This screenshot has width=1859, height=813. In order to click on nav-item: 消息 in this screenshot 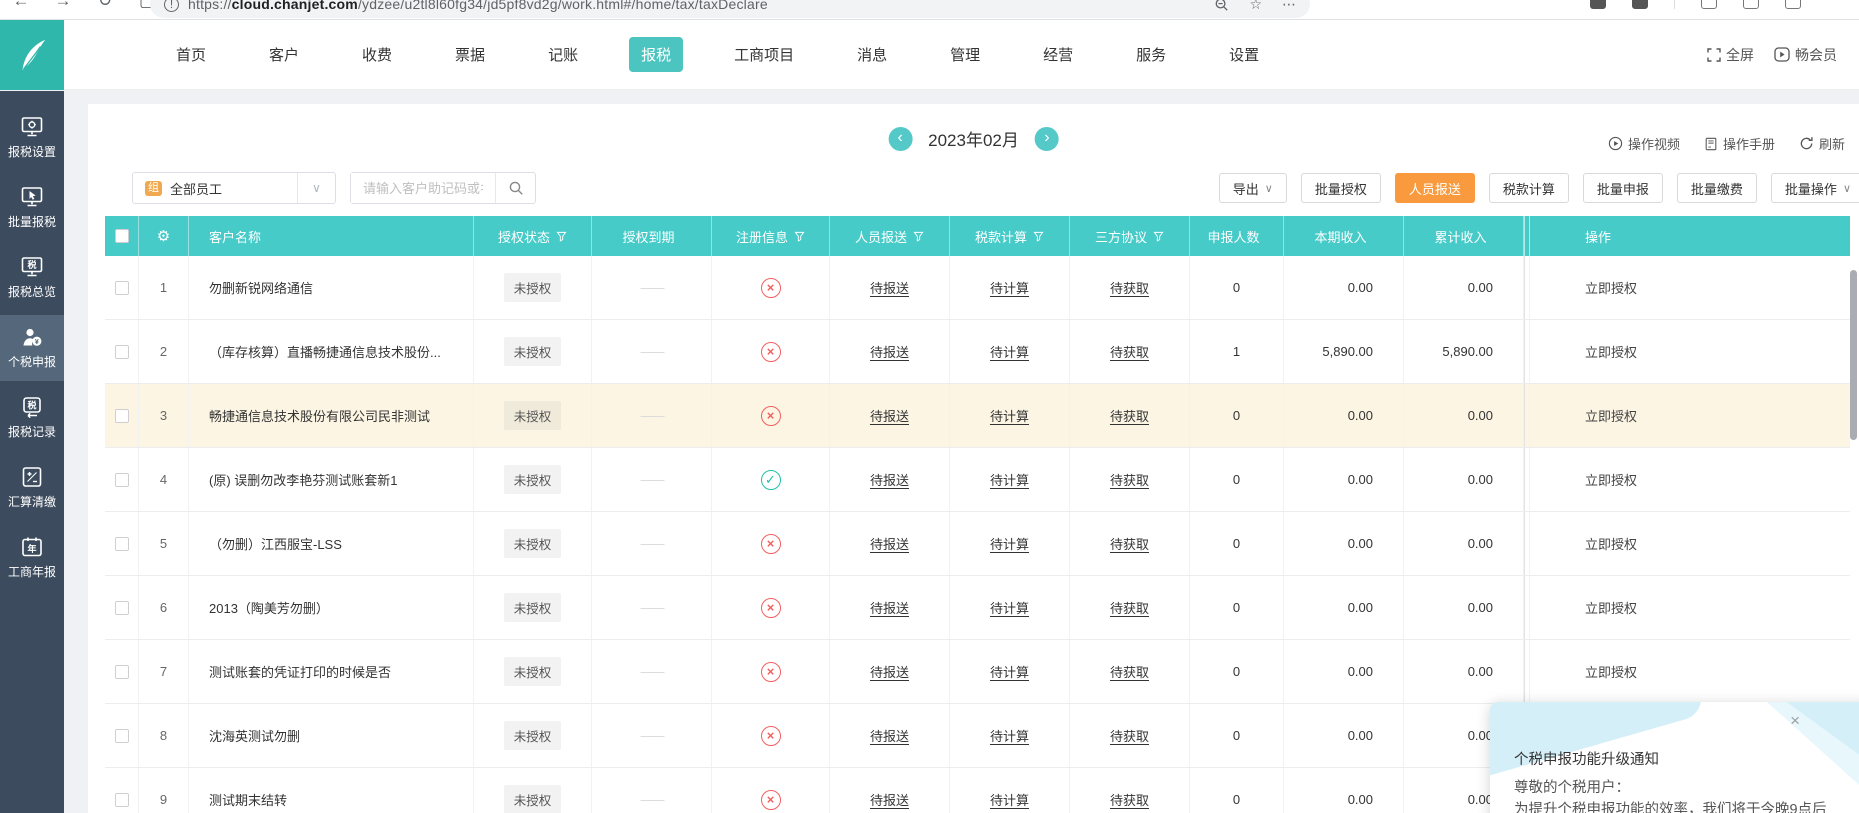, I will do `click(872, 55)`.